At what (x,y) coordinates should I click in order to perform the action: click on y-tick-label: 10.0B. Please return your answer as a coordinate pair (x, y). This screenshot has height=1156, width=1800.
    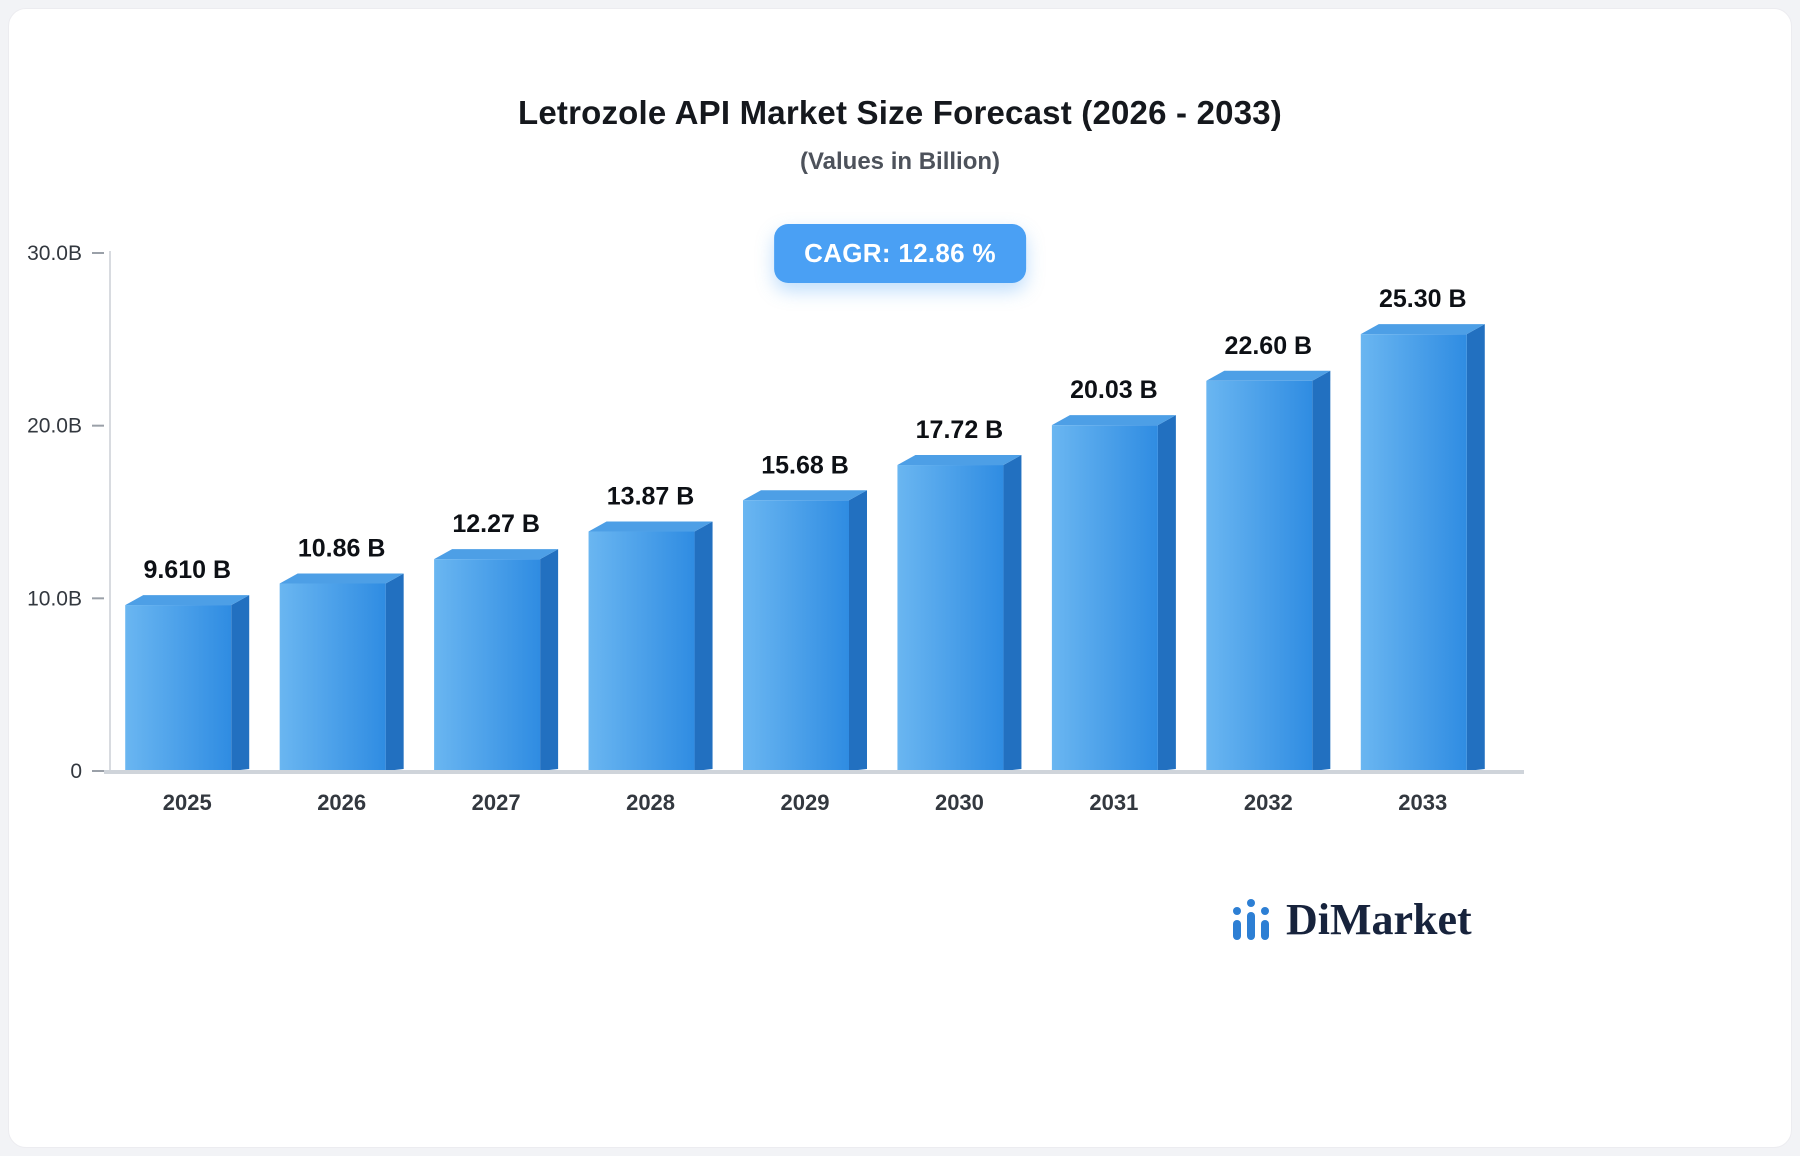
    Looking at the image, I should click on (54, 598).